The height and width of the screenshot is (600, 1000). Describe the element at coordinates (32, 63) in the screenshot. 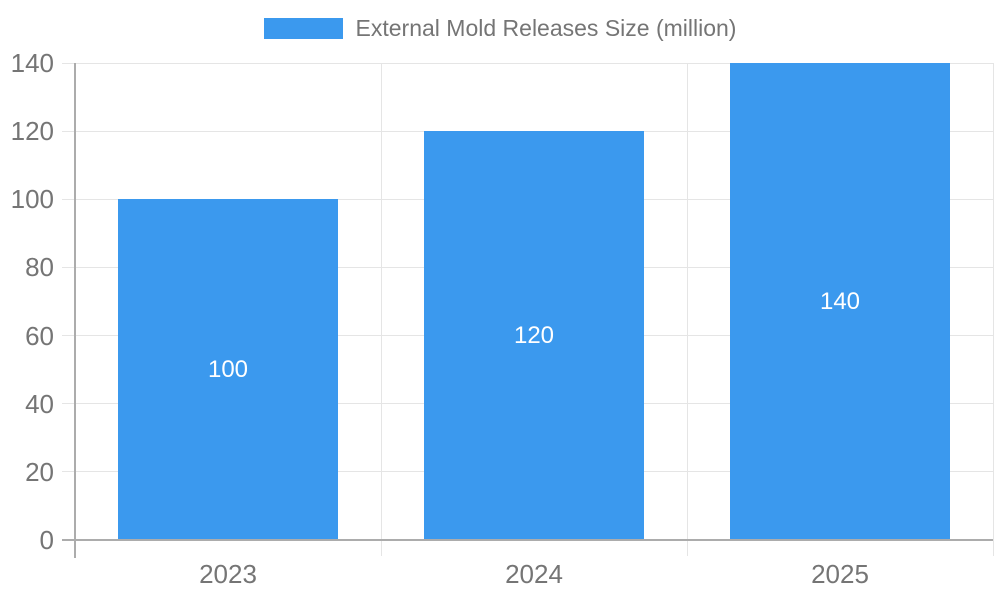

I see `y-axis-tick-label-140: 140` at that location.